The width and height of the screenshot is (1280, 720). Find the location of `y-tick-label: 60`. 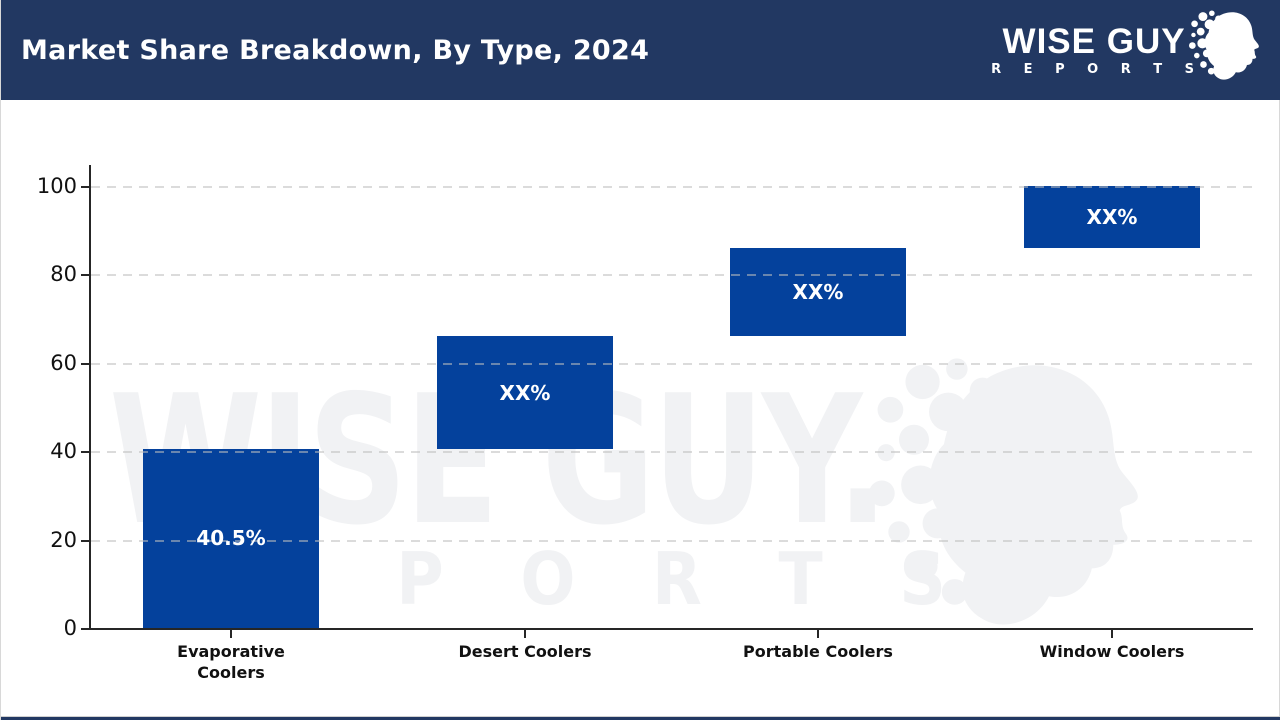

y-tick-label: 60 is located at coordinates (63, 363).